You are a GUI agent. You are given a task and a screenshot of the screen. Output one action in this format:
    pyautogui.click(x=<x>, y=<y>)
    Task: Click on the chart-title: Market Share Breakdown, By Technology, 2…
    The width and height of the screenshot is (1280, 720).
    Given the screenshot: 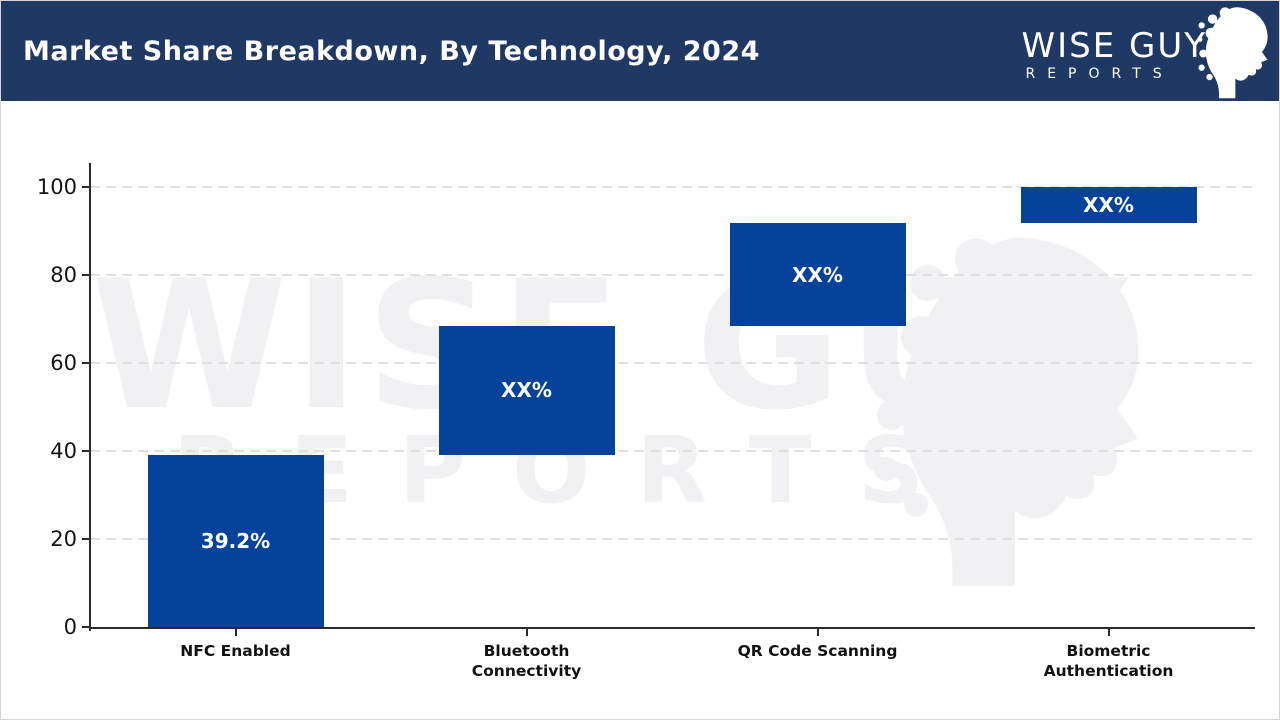 What is the action you would take?
    pyautogui.click(x=391, y=51)
    